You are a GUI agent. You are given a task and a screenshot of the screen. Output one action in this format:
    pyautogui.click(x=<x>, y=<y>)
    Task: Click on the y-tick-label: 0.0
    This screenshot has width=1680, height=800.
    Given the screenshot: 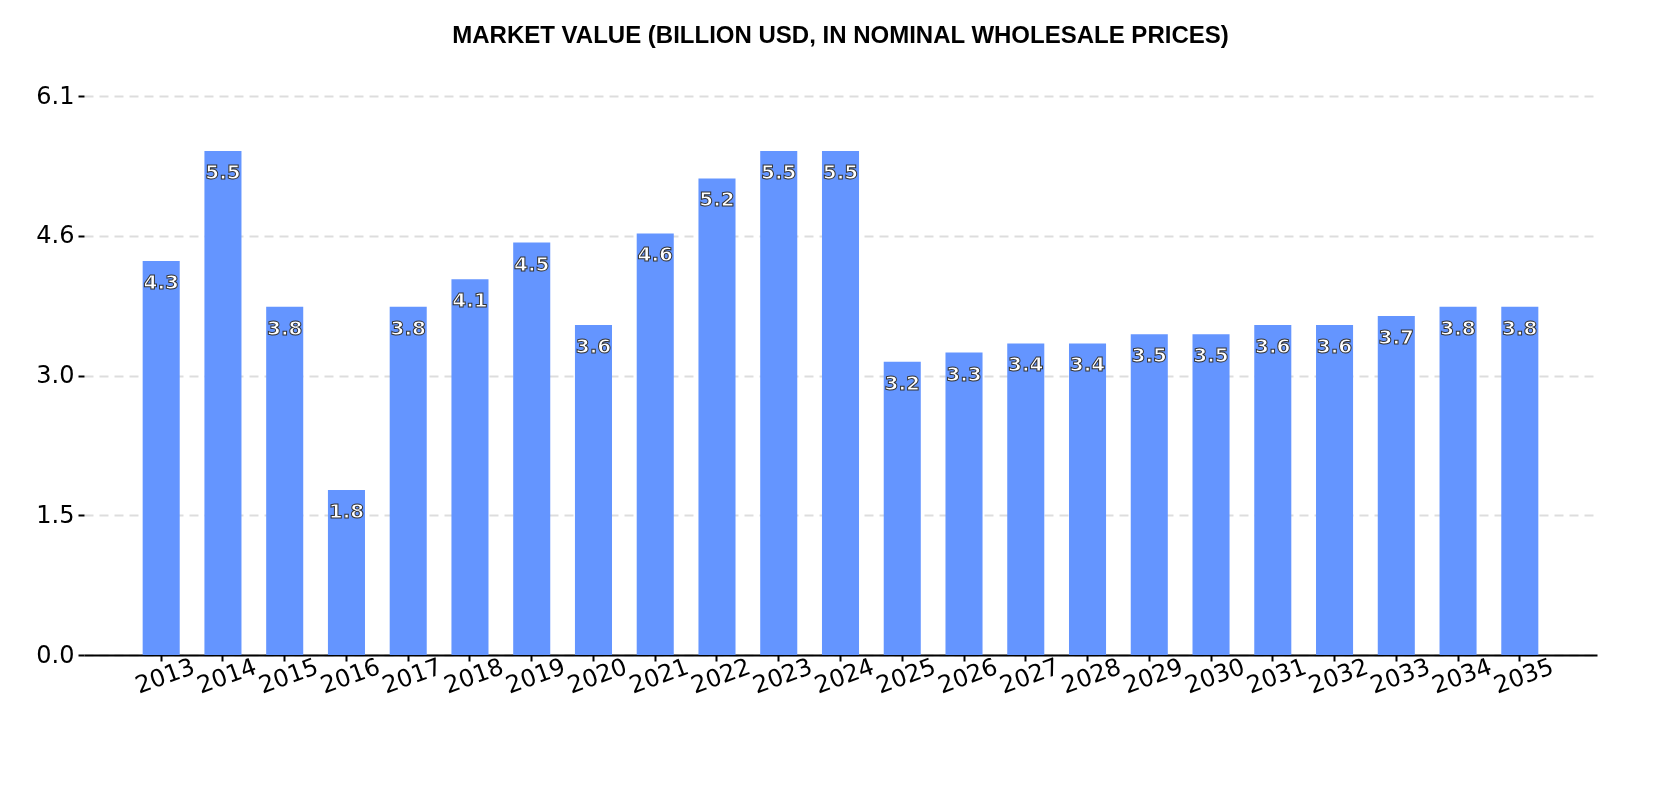 What is the action you would take?
    pyautogui.click(x=55, y=654)
    